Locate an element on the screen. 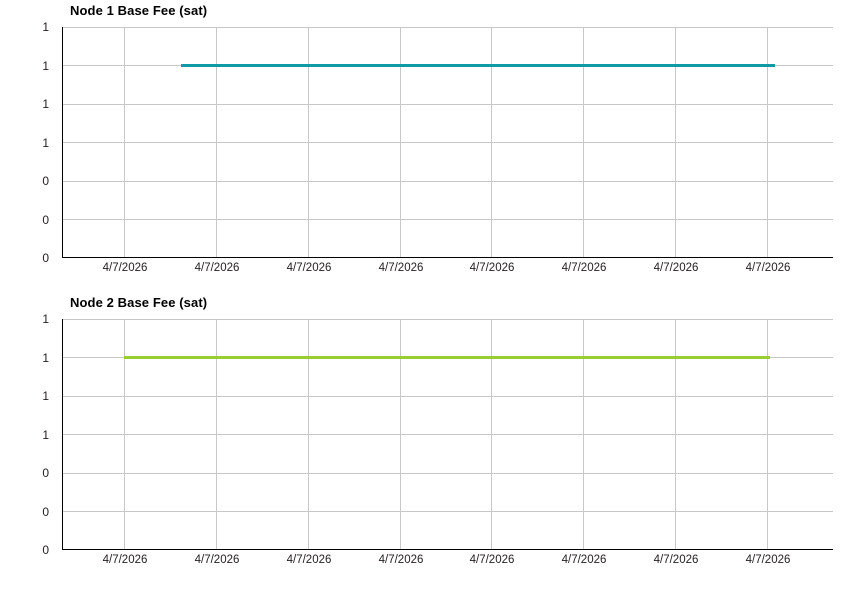 This screenshot has height=600, width=860. chart-title: Node 2 Base Fee (sat) is located at coordinates (139, 302).